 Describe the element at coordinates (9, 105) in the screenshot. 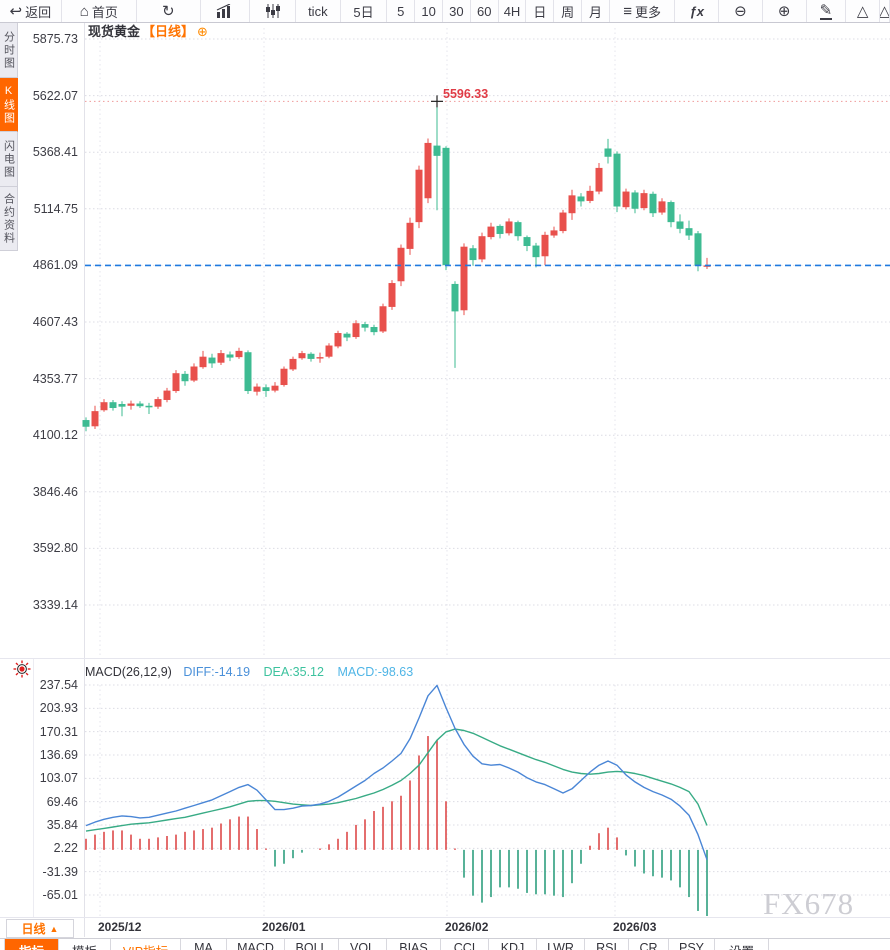

I see `sidebar-tab-kline-chart: K线图` at that location.